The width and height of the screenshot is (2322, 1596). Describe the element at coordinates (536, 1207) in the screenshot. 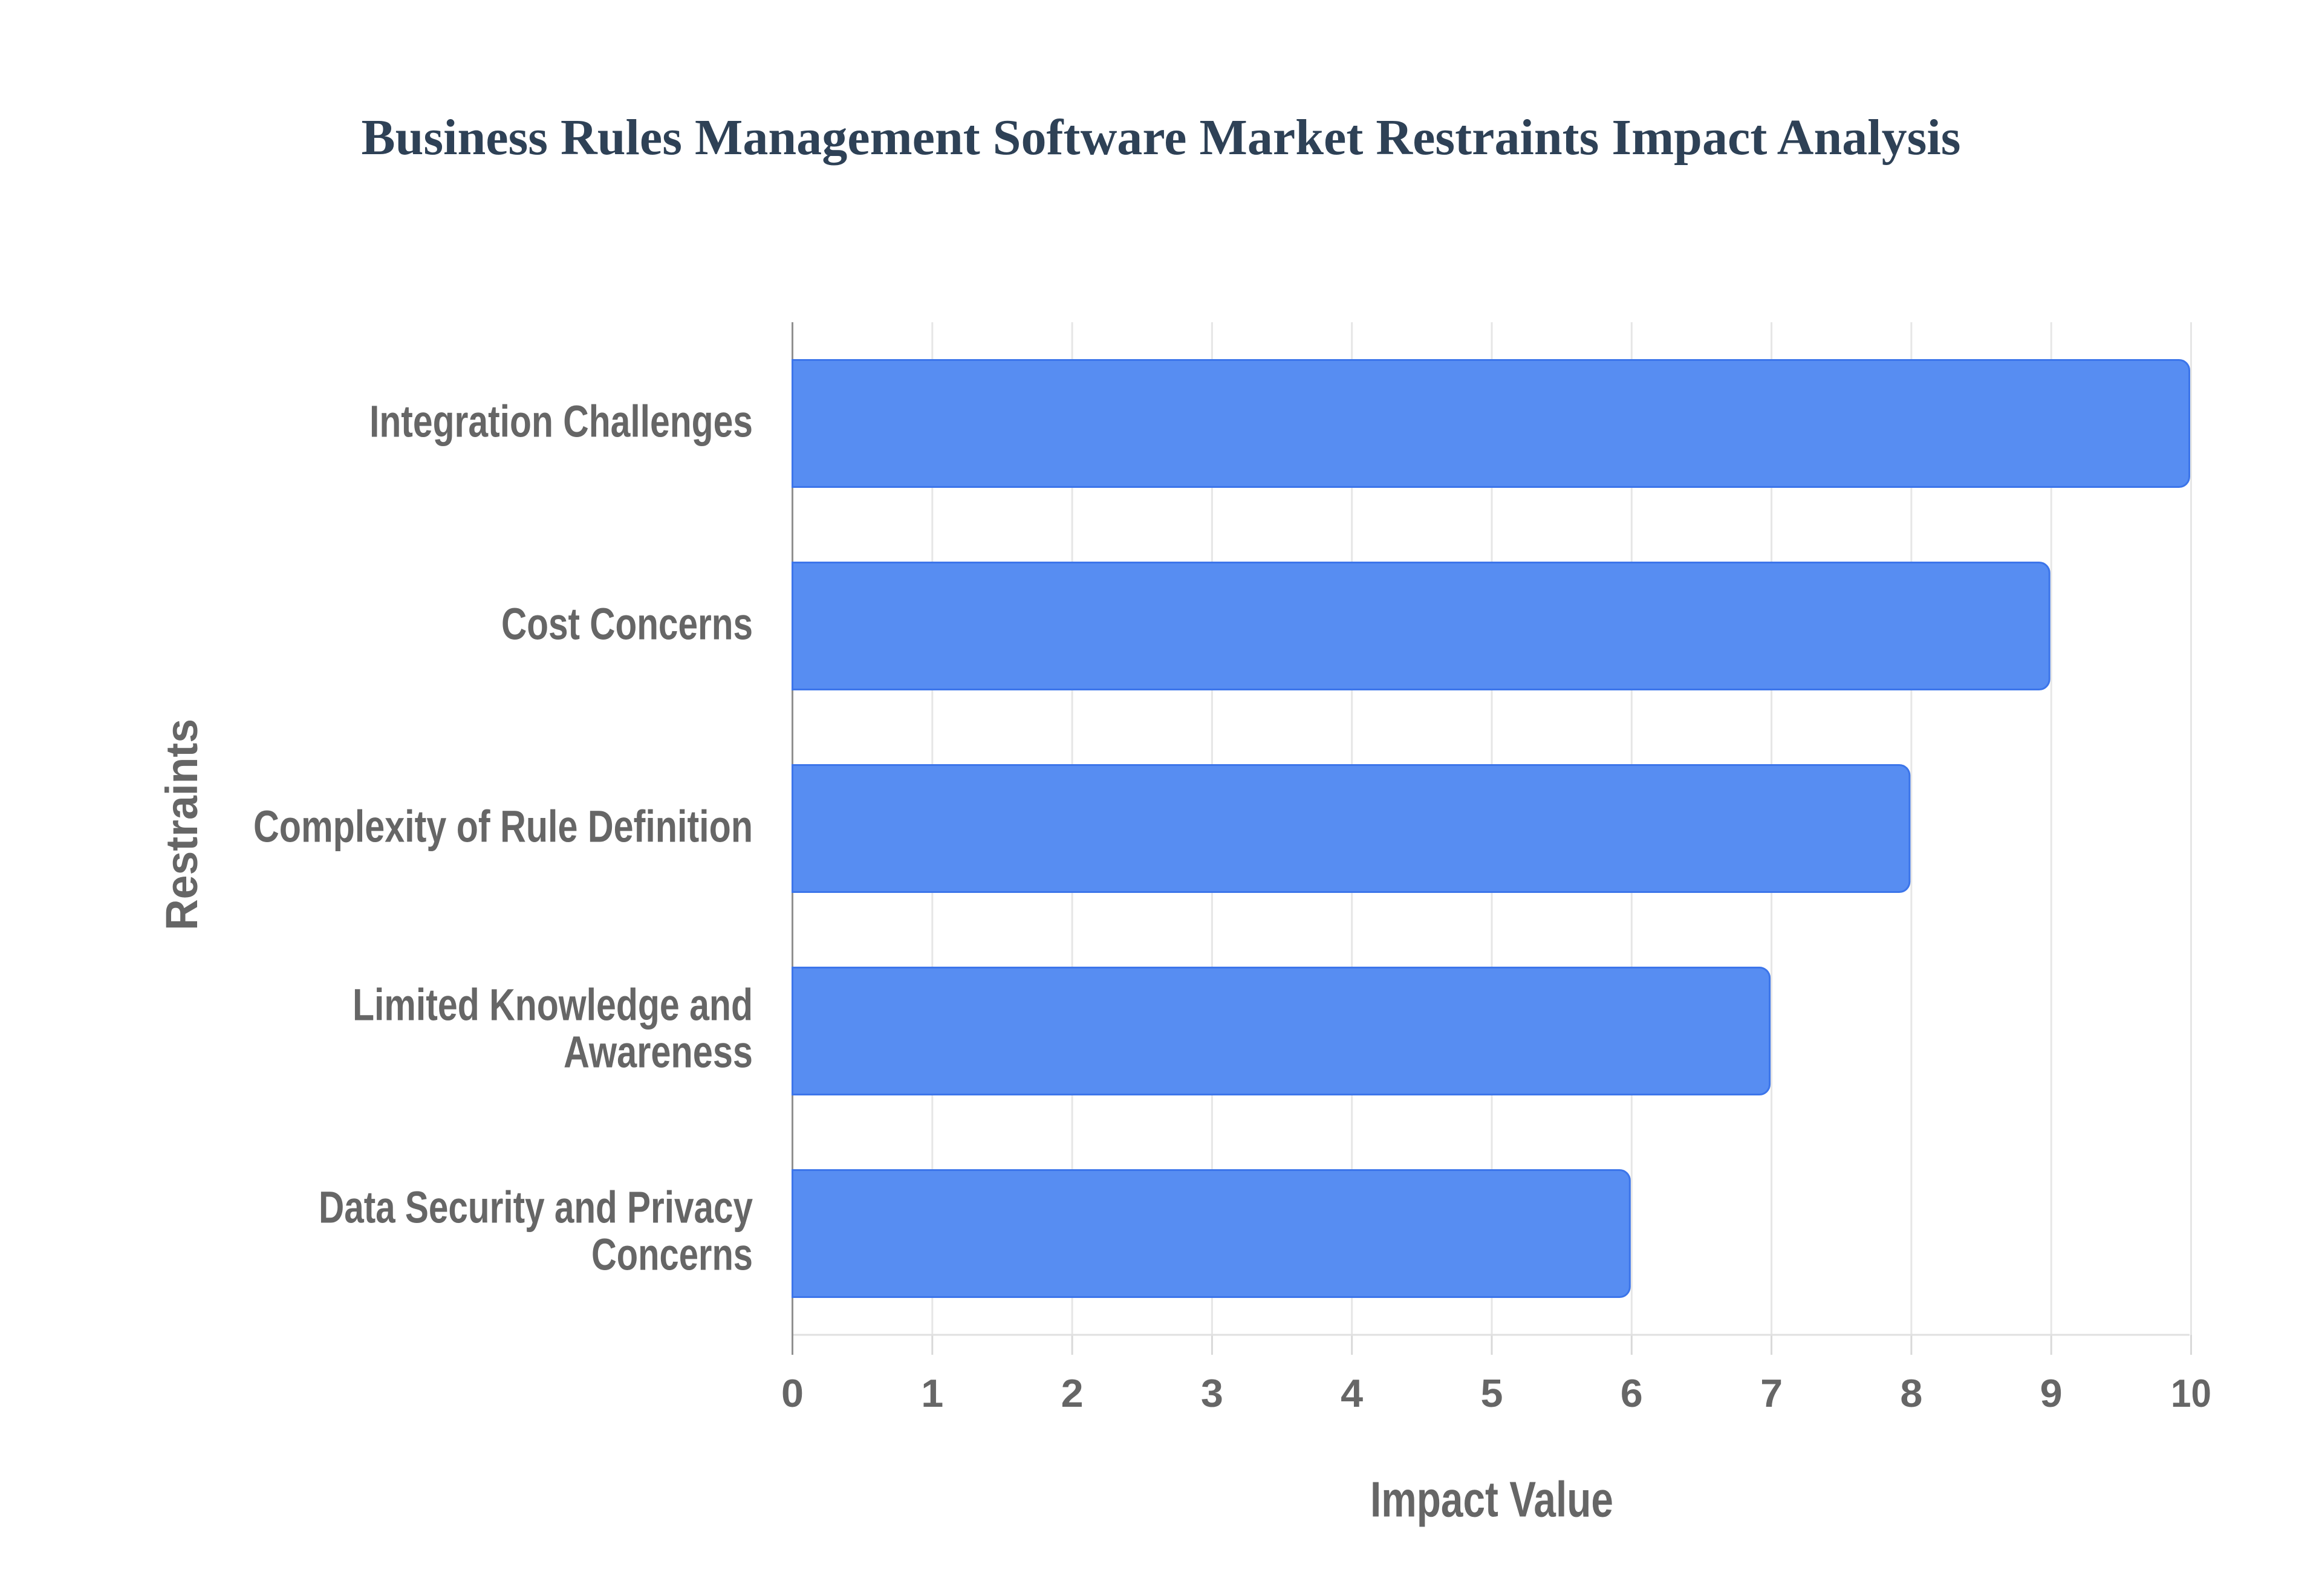

I see `svg-text: Data Security and Privacy` at that location.